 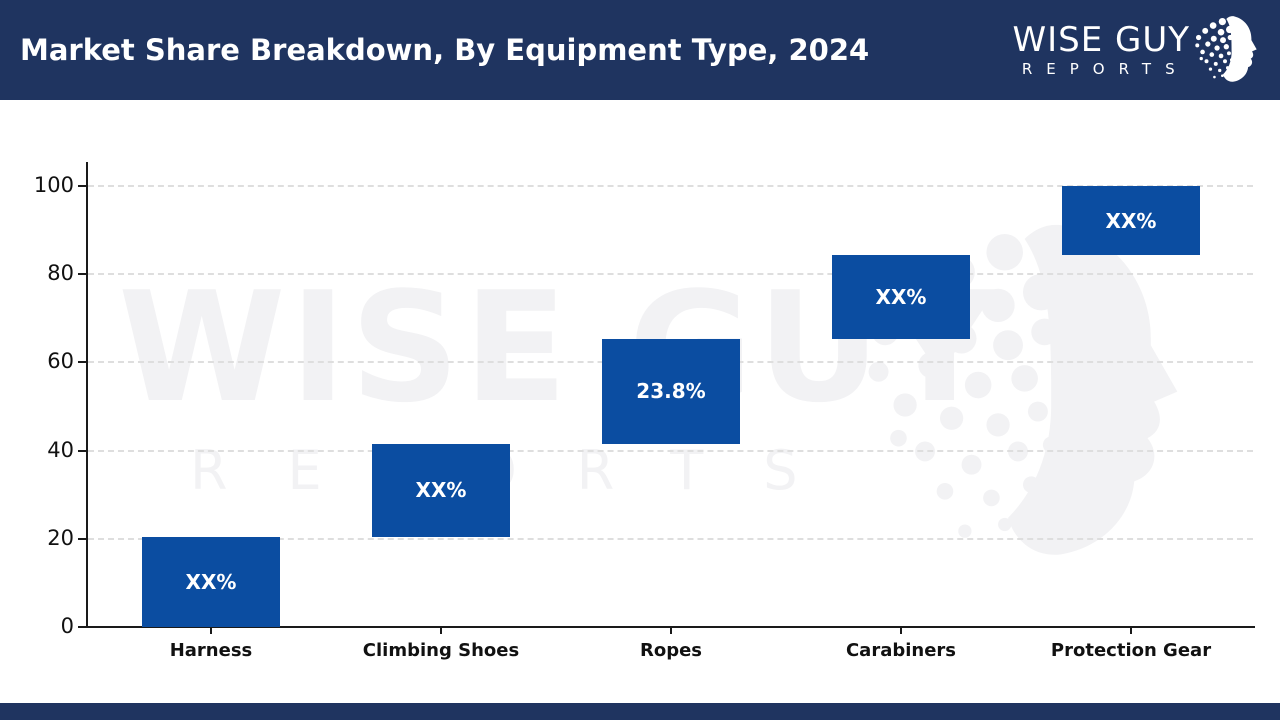 I want to click on y-axis-line, so click(x=87, y=395).